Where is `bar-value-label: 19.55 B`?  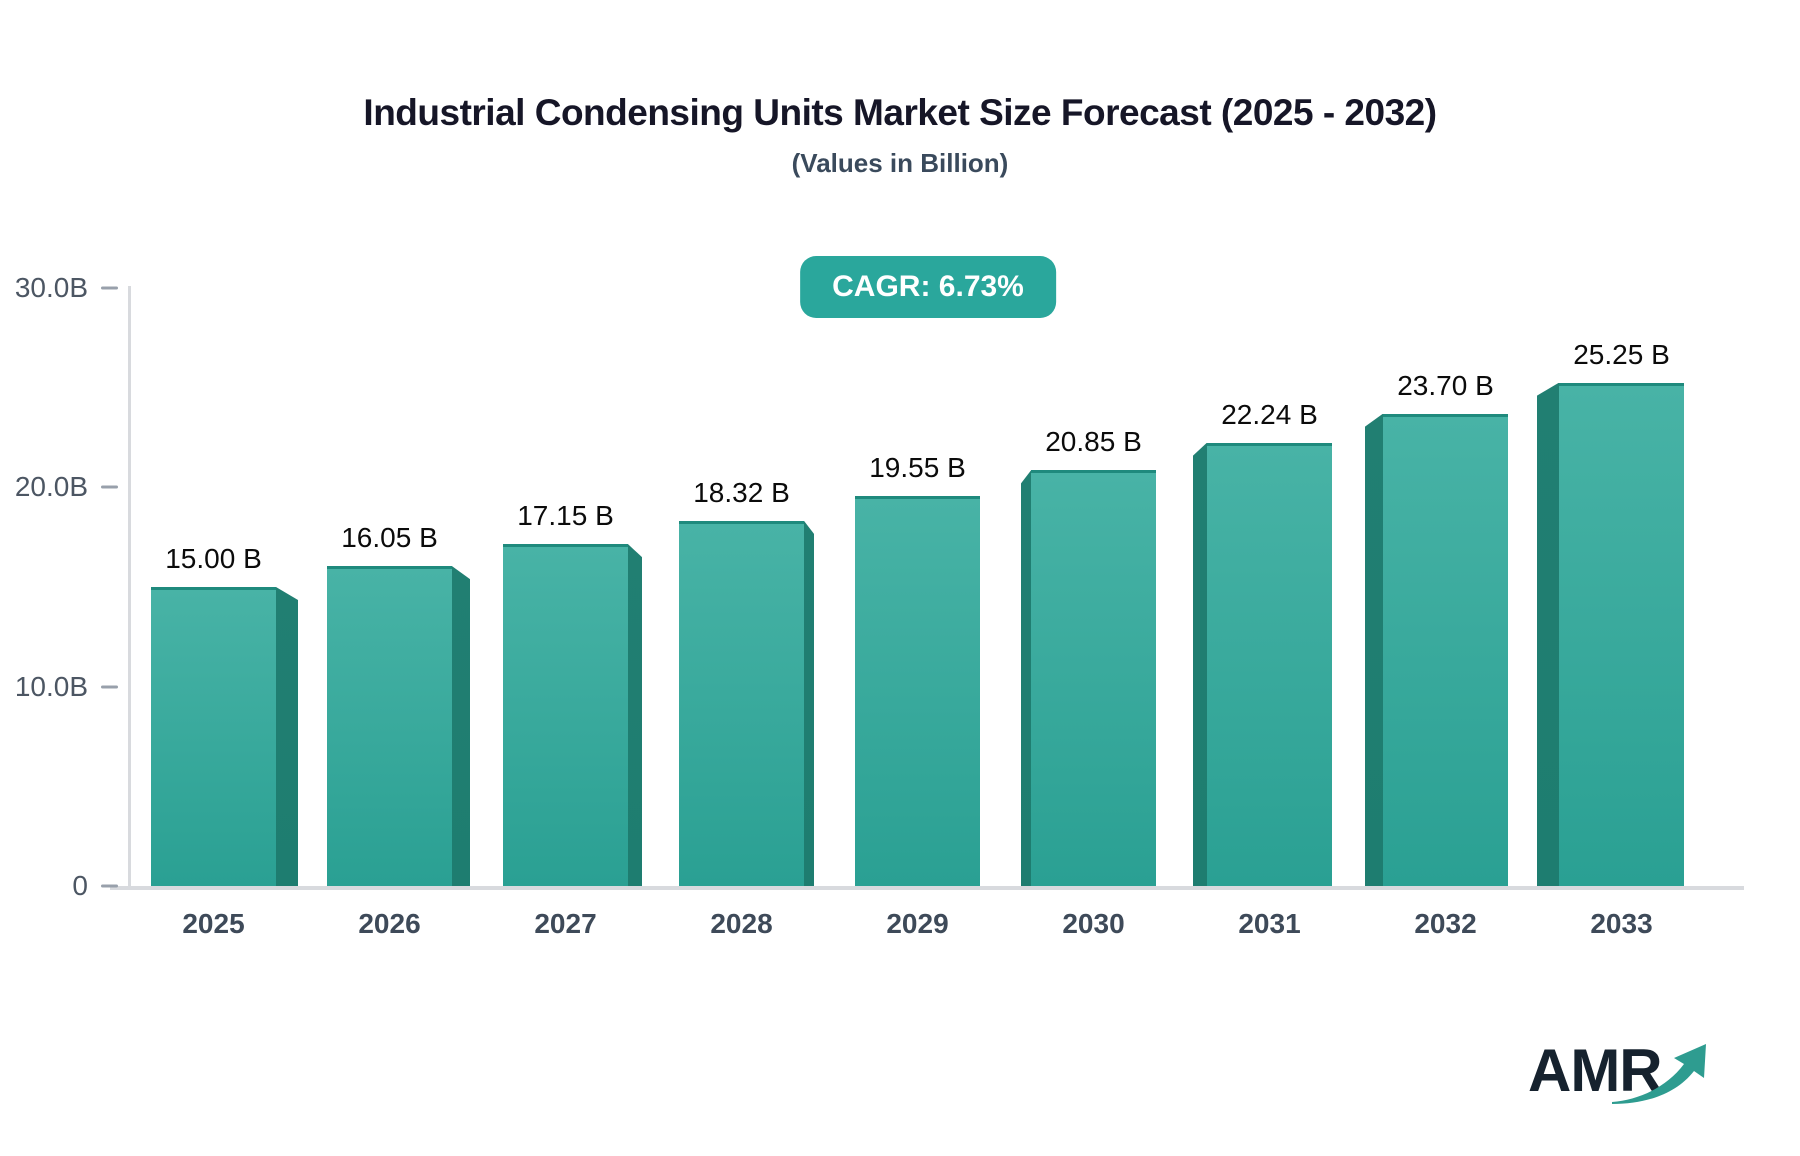 bar-value-label: 19.55 B is located at coordinates (917, 468).